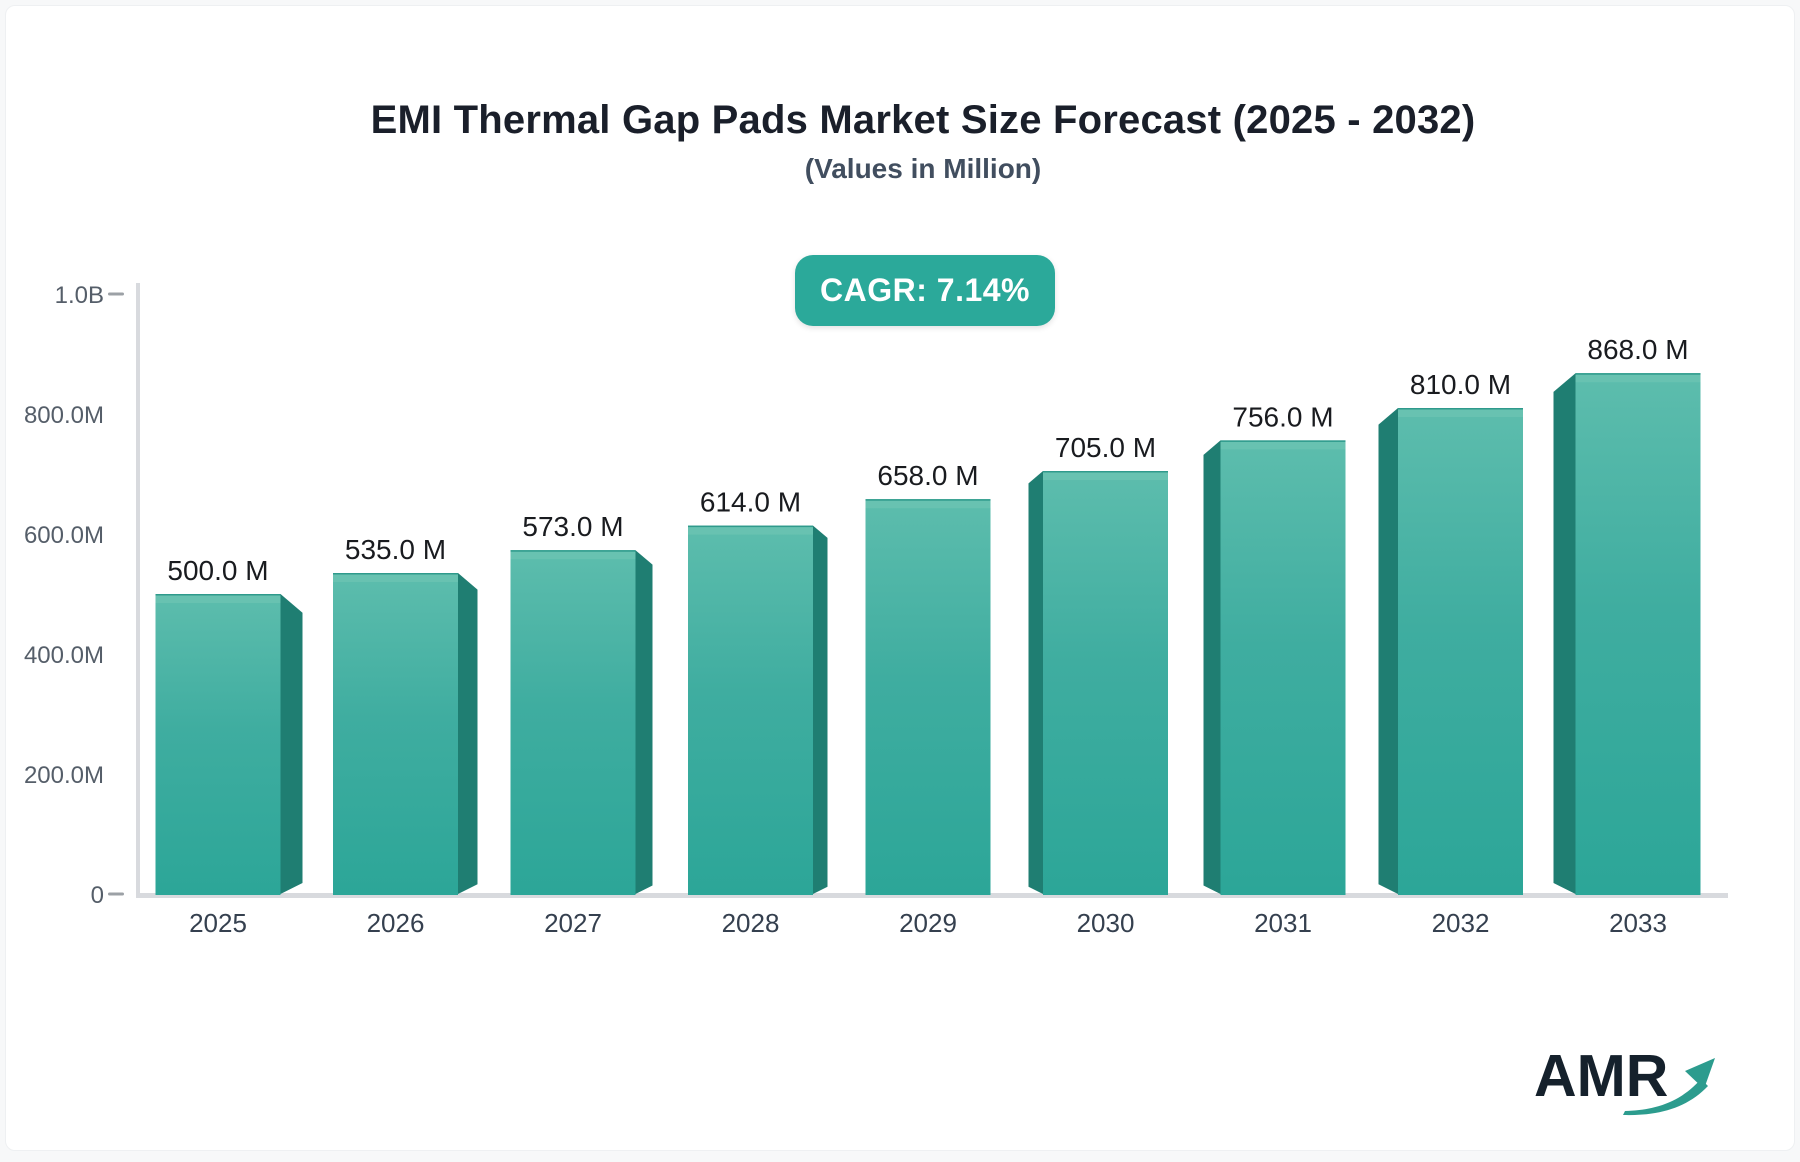  I want to click on y-axis-label: 1.0B, so click(79, 295).